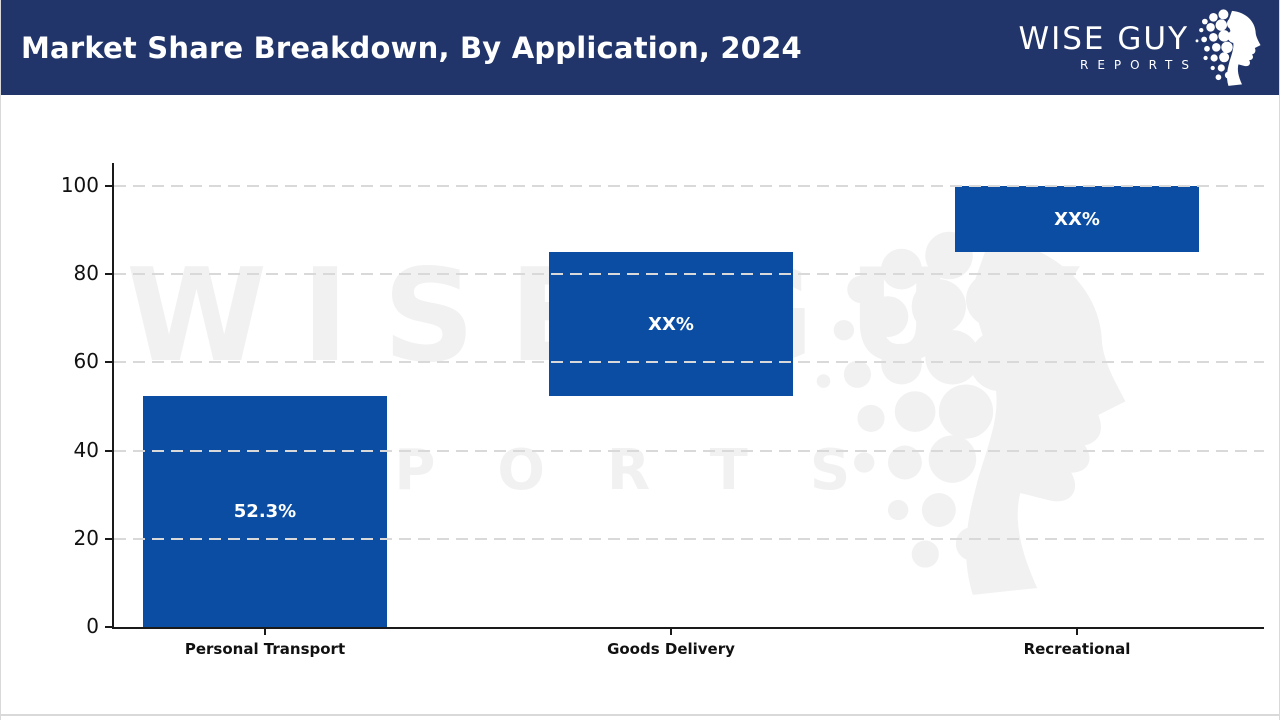  I want to click on brand-head-icon, so click(1228, 47).